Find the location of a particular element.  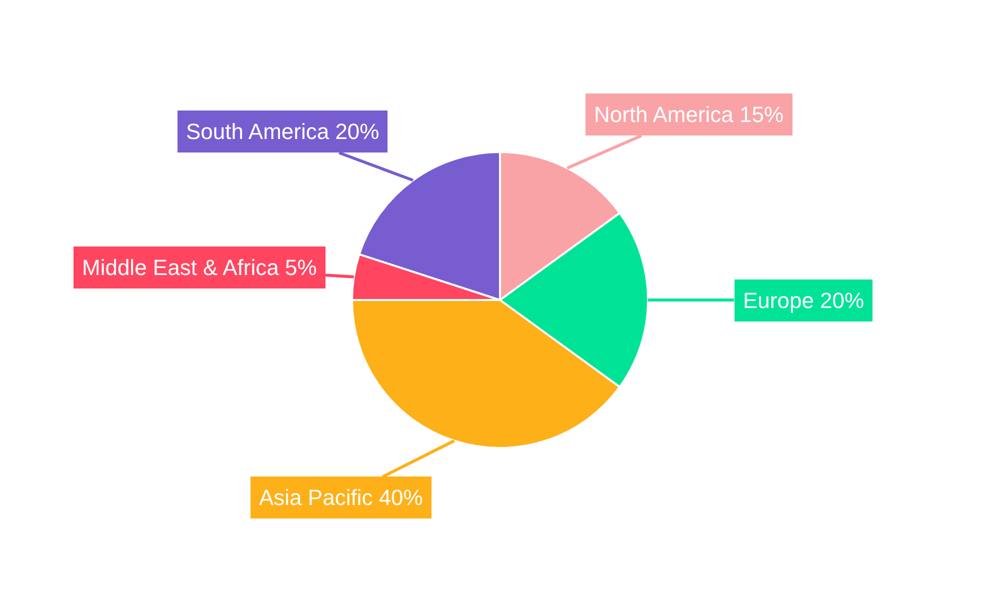

slice-label: Asia Pacific 40% is located at coordinates (341, 497).